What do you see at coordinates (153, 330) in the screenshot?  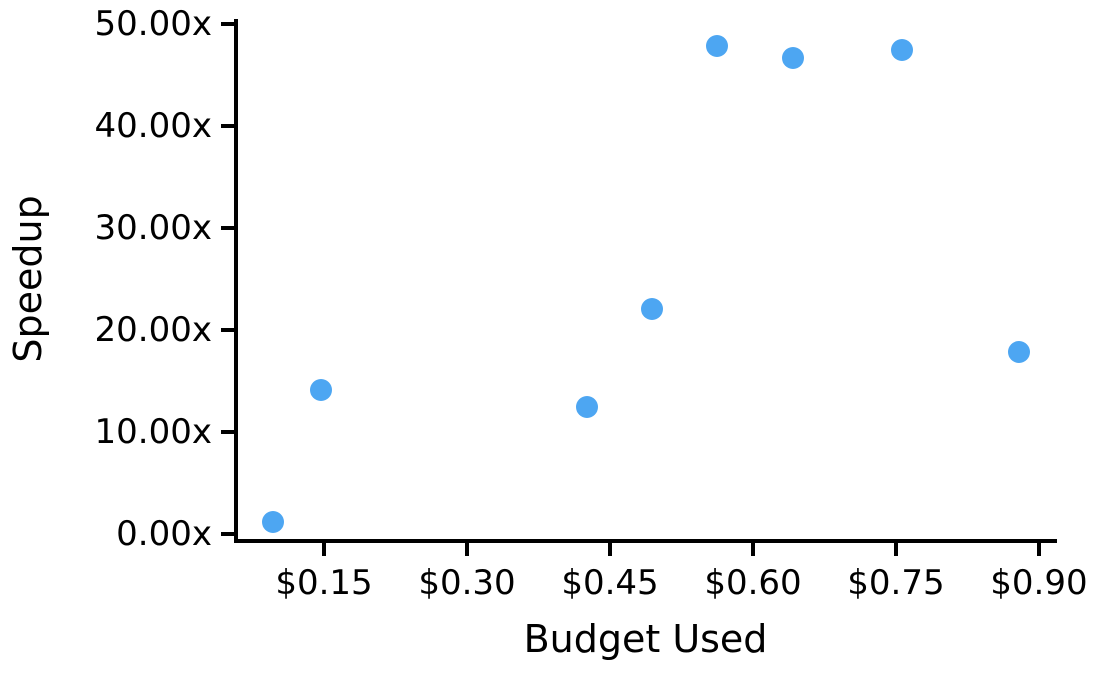 I see `y-tick-label: 20.00x` at bounding box center [153, 330].